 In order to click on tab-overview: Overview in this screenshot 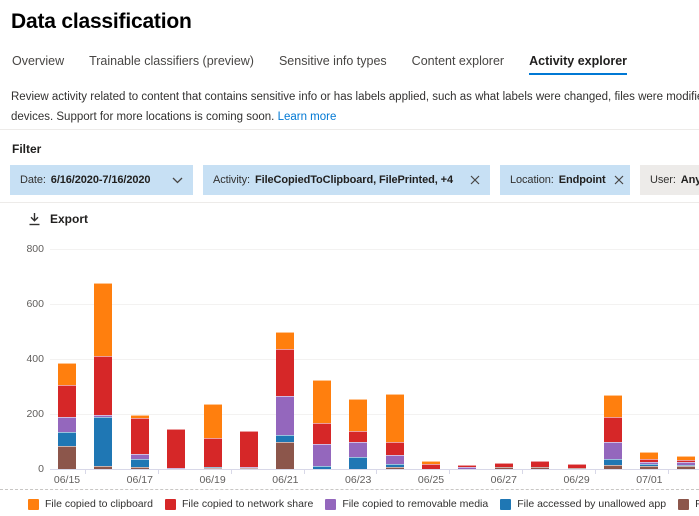, I will do `click(38, 61)`.